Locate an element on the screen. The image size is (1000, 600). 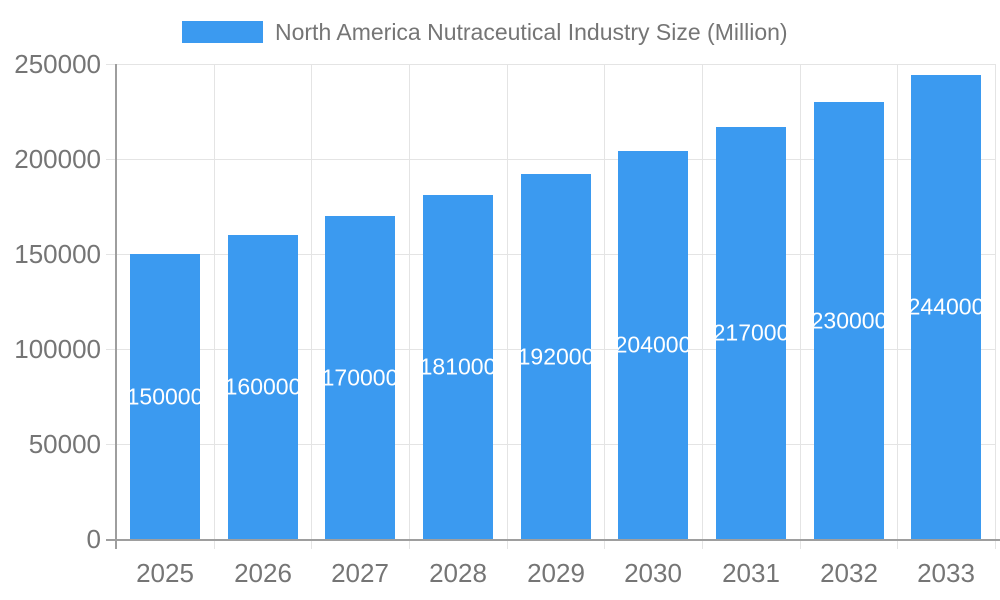
bar-value-label: 150000 is located at coordinates (165, 396).